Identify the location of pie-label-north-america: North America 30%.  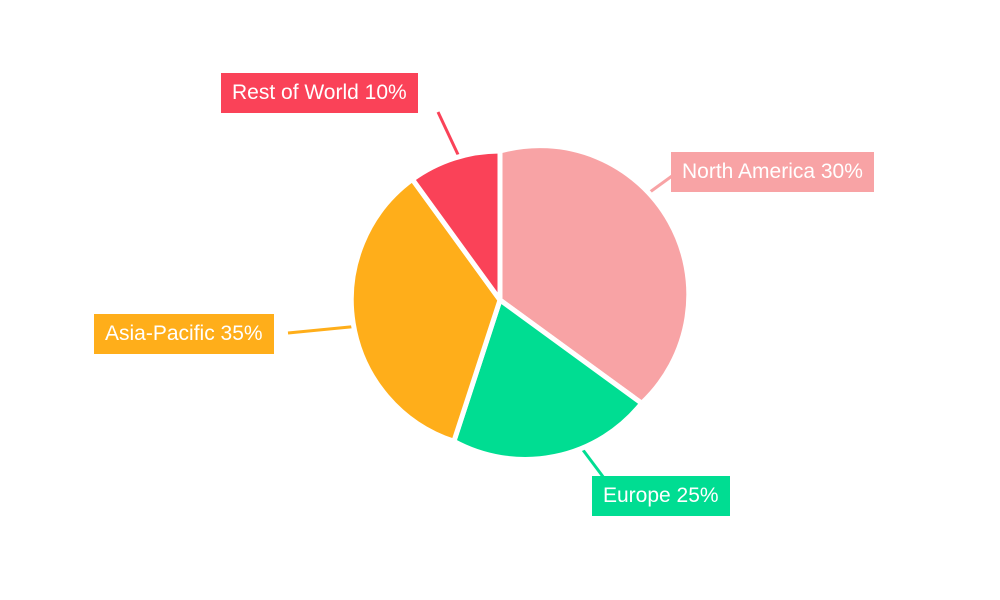
(772, 172).